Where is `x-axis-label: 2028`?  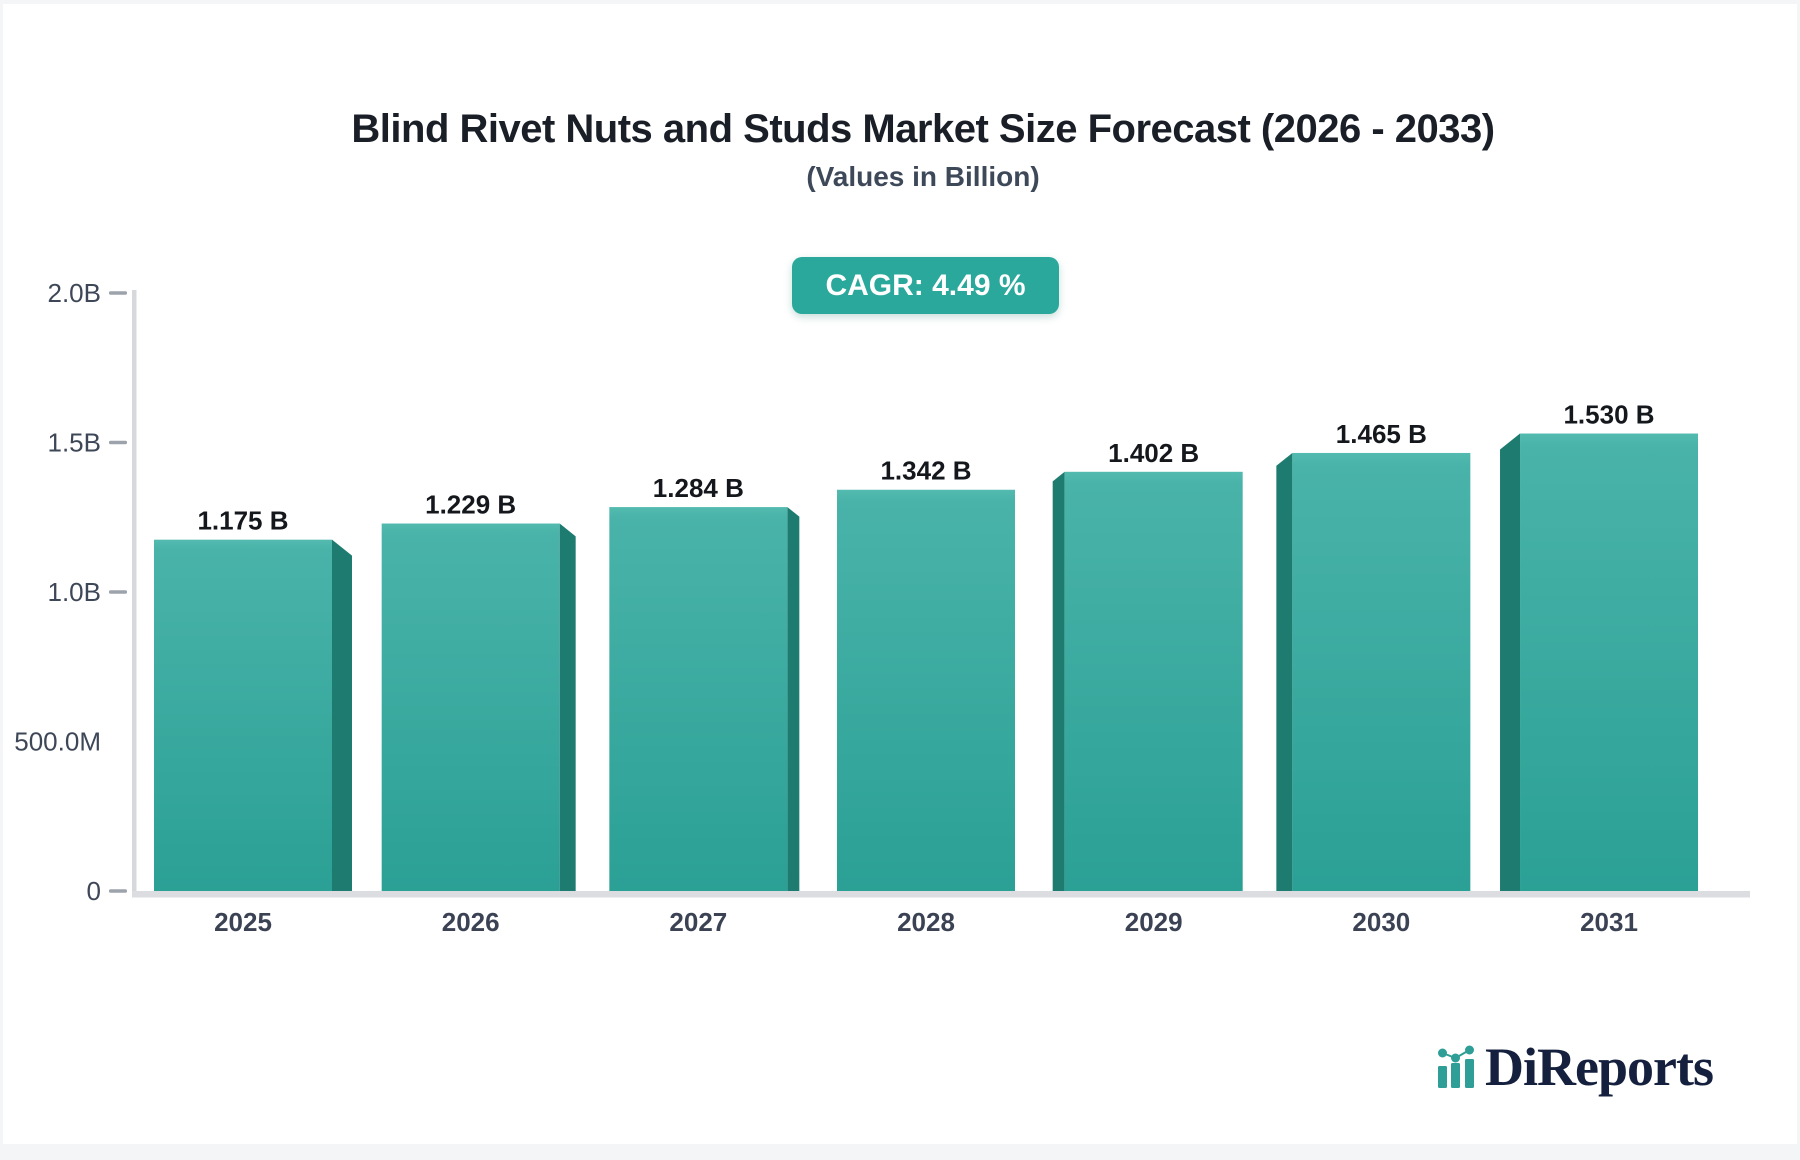 x-axis-label: 2028 is located at coordinates (926, 922).